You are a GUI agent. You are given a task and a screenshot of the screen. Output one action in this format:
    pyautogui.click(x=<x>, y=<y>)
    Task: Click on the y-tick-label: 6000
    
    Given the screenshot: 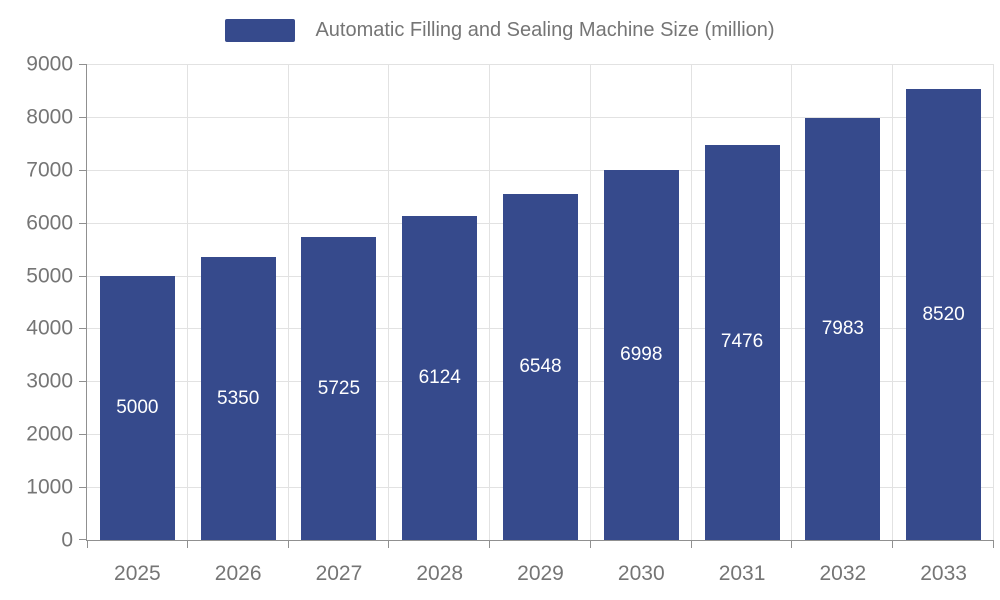 What is the action you would take?
    pyautogui.click(x=49, y=223)
    